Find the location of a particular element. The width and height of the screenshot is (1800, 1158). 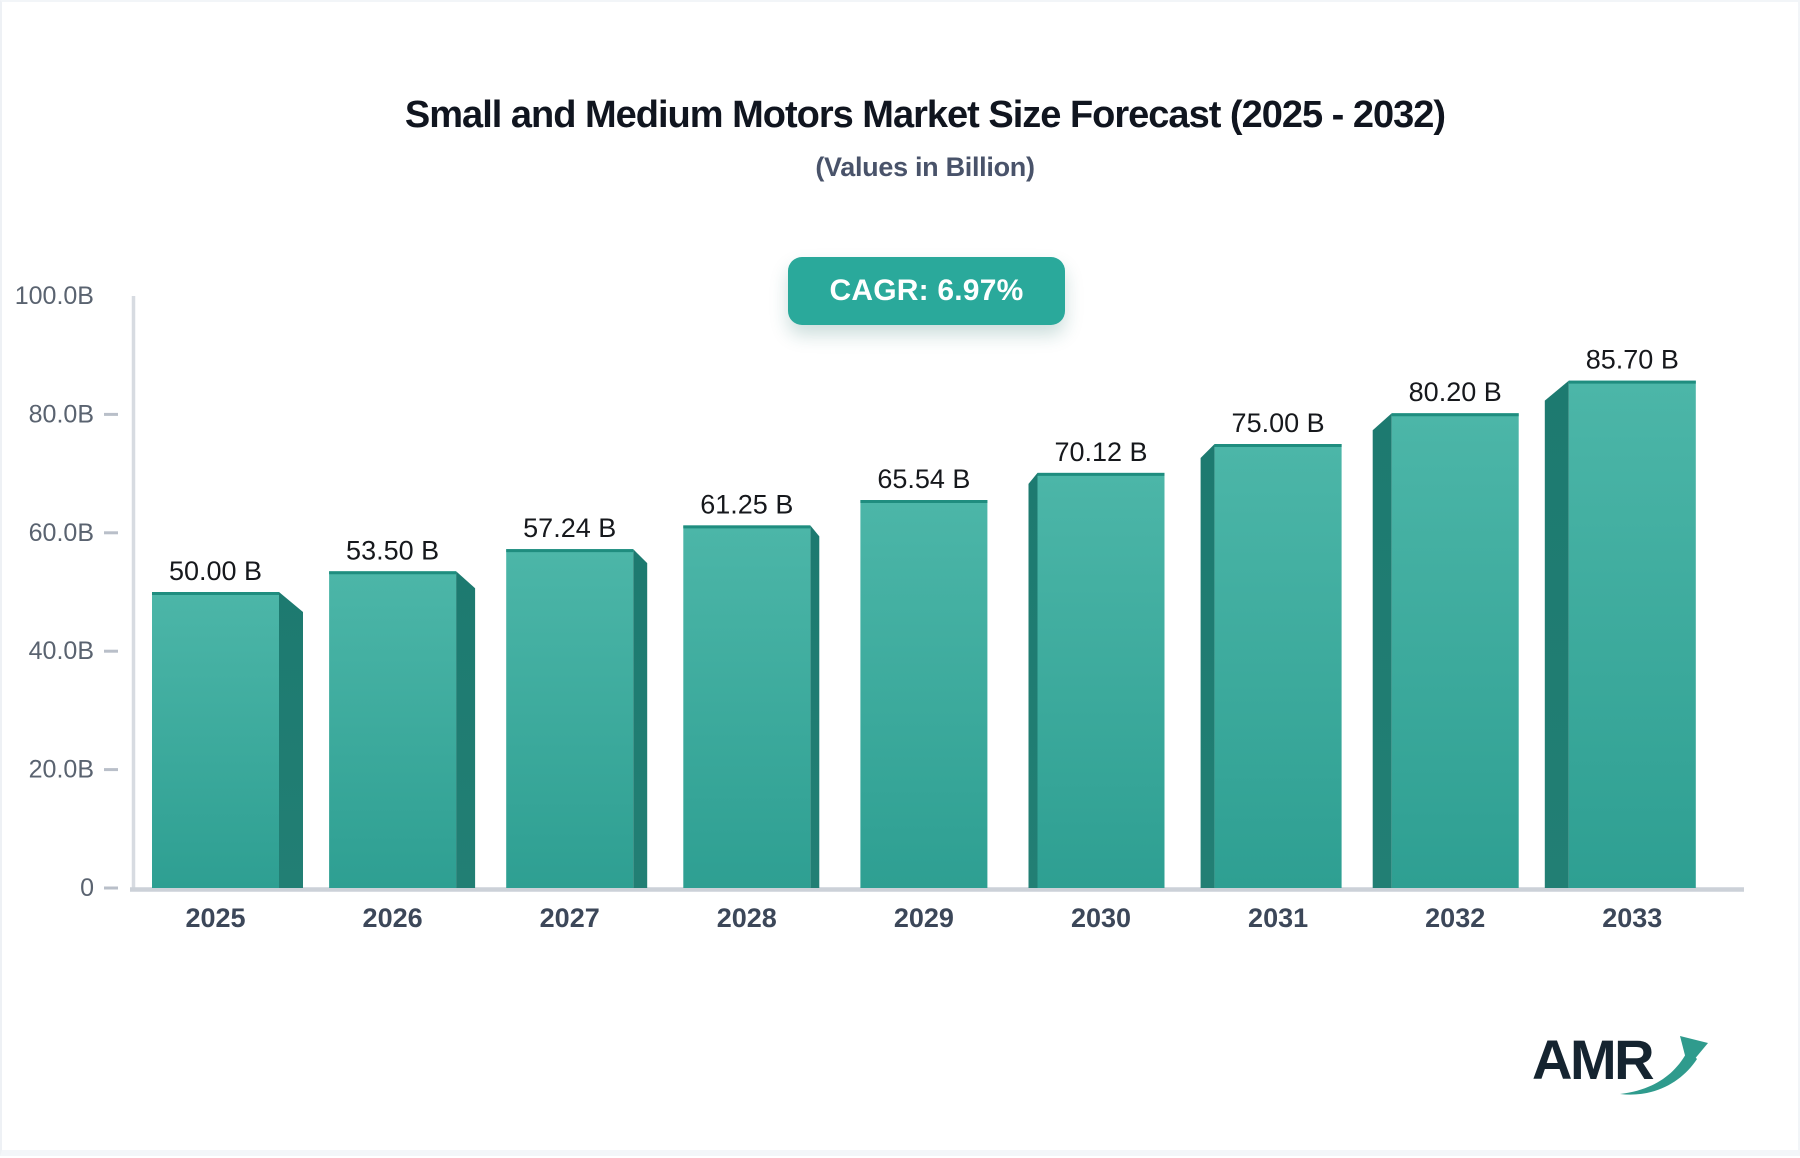

bar-value-label: 65.54 B is located at coordinates (923, 479).